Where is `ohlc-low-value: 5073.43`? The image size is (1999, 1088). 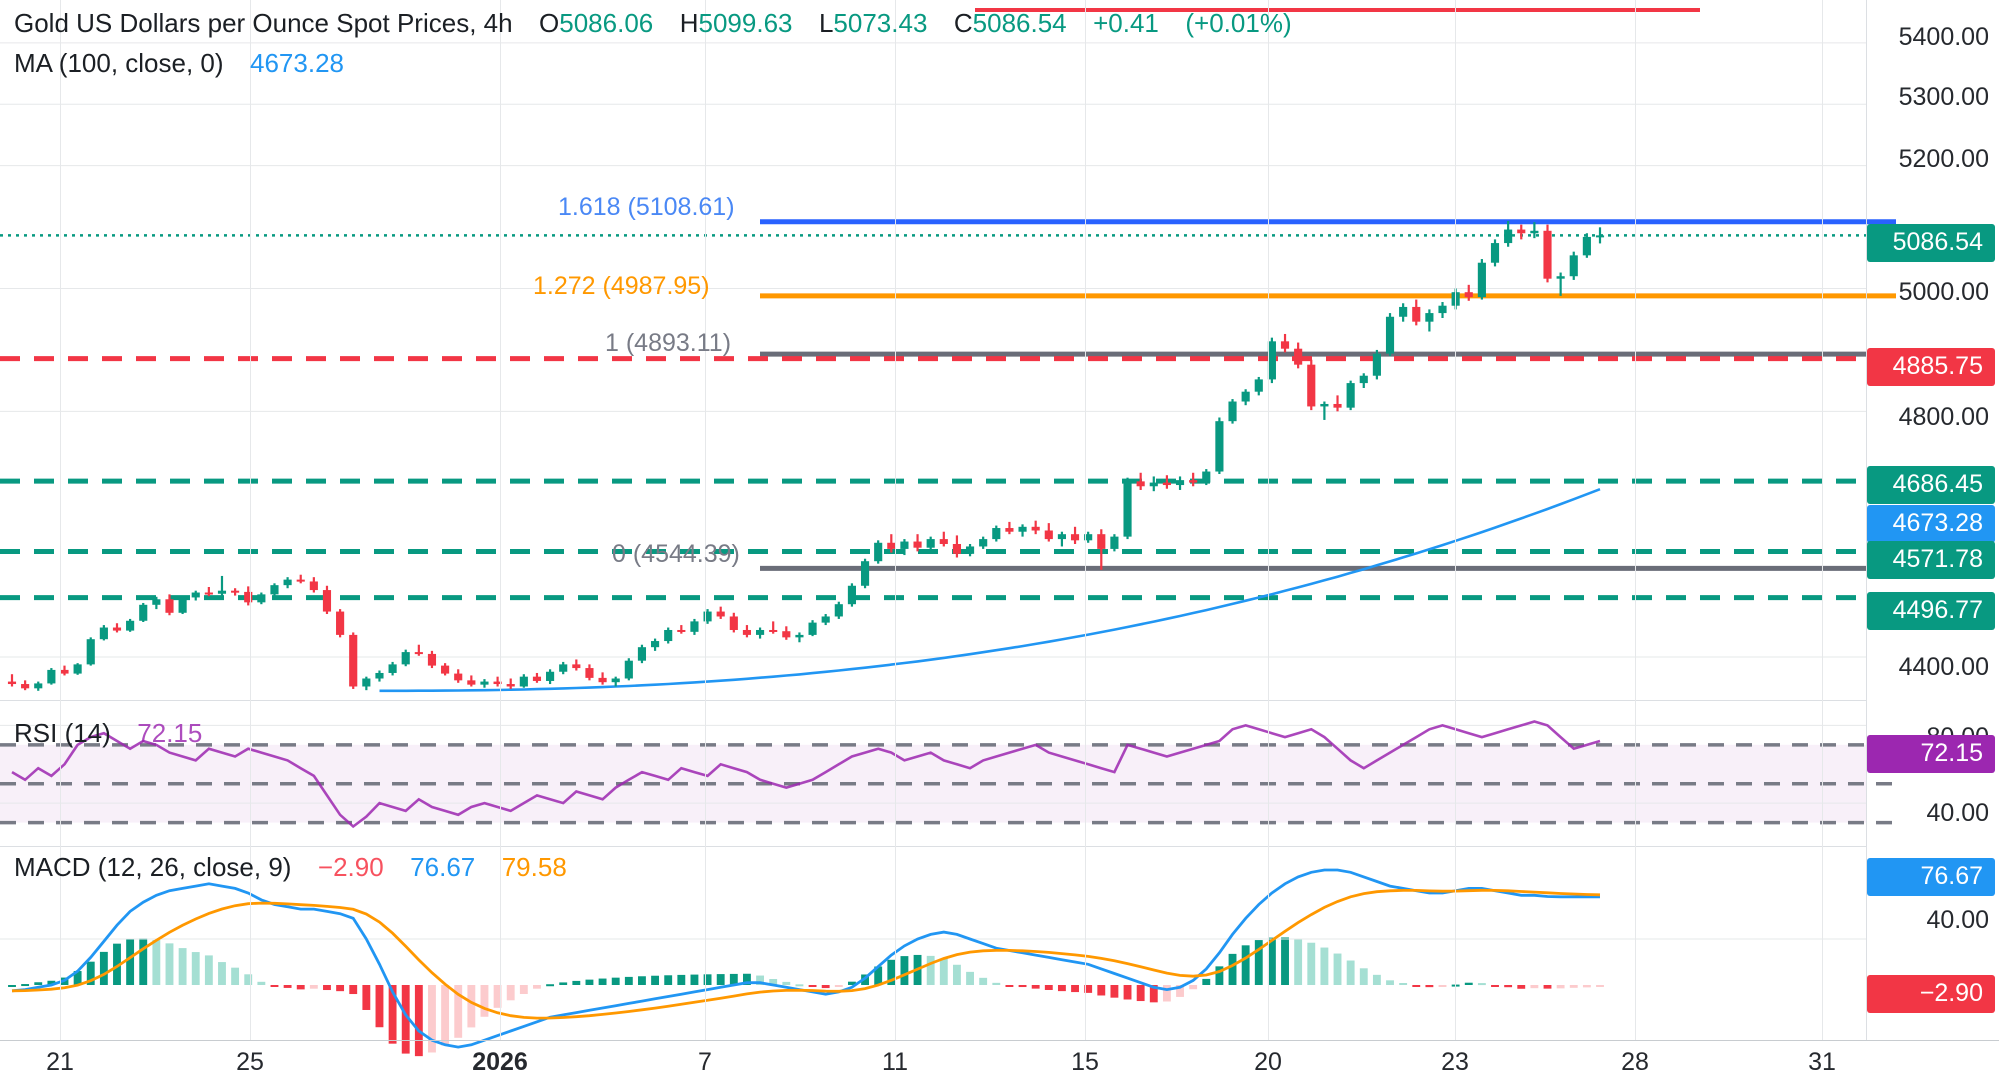 ohlc-low-value: 5073.43 is located at coordinates (880, 23).